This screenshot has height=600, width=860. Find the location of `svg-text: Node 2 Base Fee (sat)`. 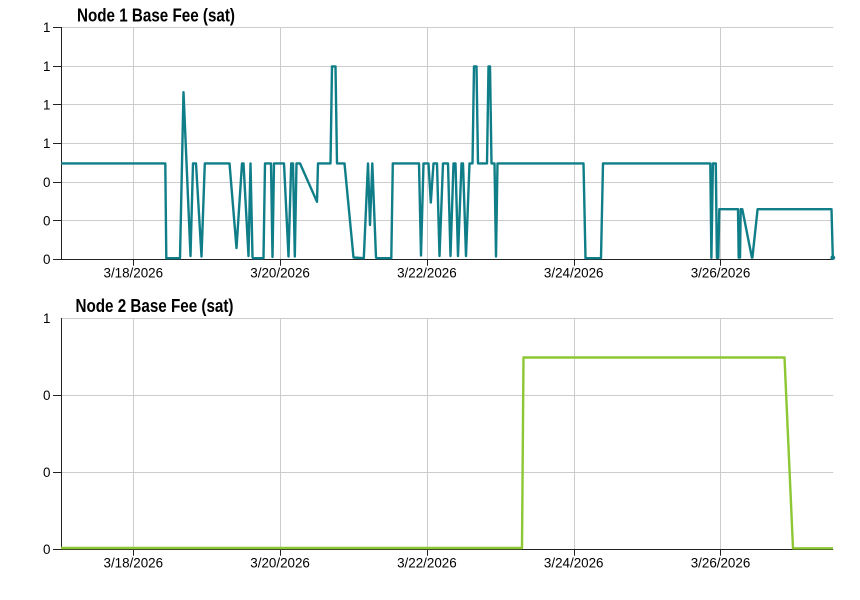

svg-text: Node 2 Base Fee (sat) is located at coordinates (155, 305).